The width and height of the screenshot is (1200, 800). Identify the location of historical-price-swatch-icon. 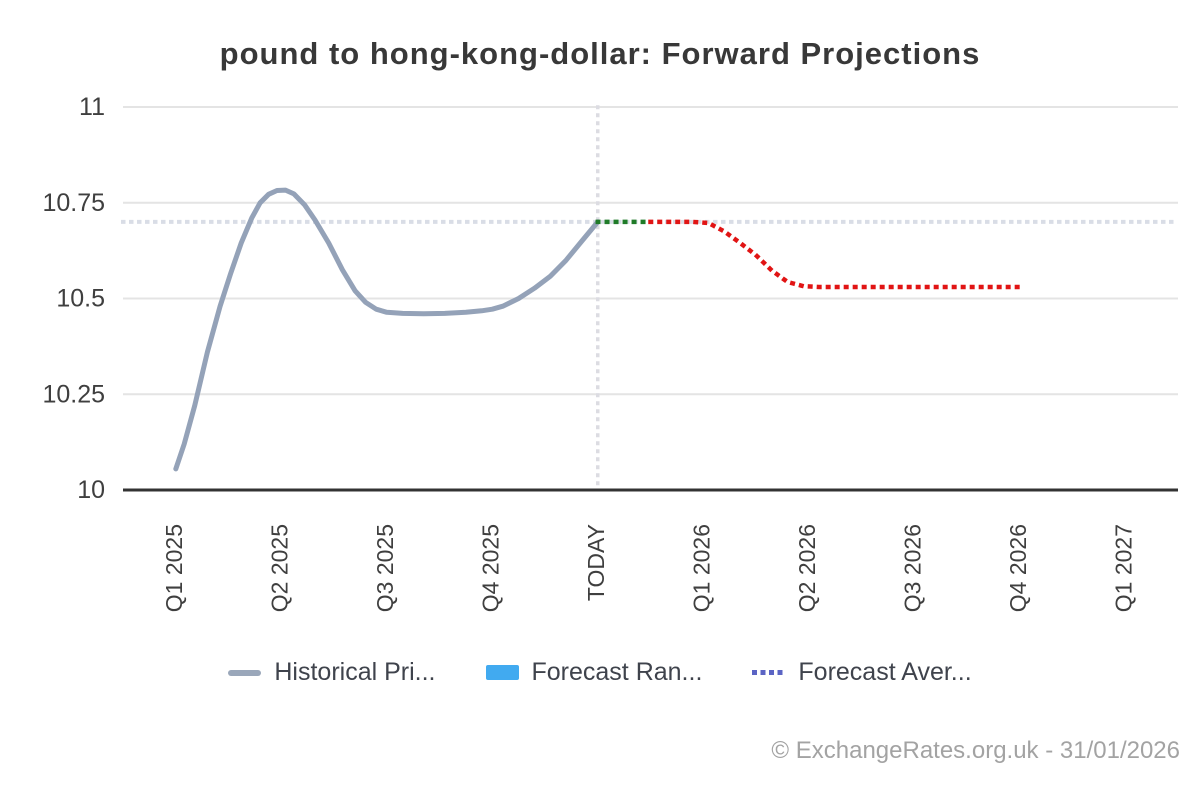
(245, 672).